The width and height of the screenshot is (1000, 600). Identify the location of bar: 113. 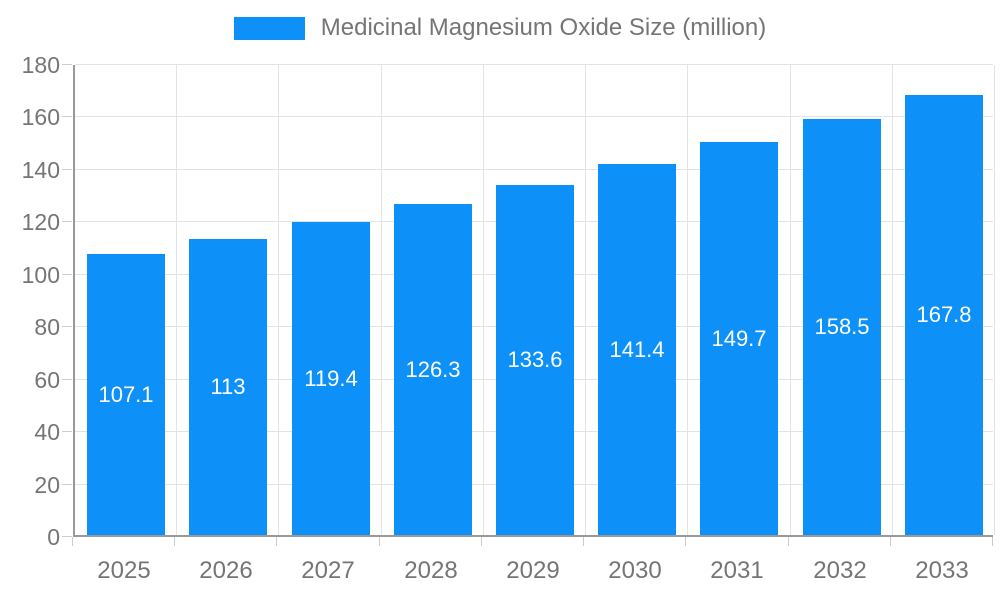
(228, 387).